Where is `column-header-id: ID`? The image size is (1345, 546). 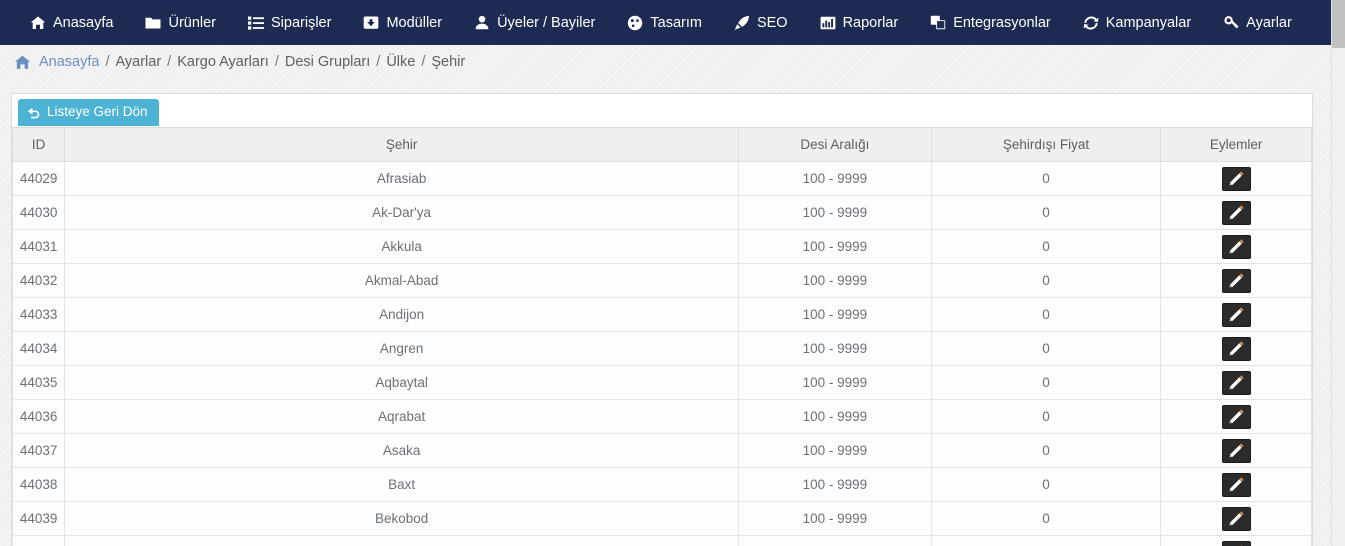 column-header-id: ID is located at coordinates (39, 144).